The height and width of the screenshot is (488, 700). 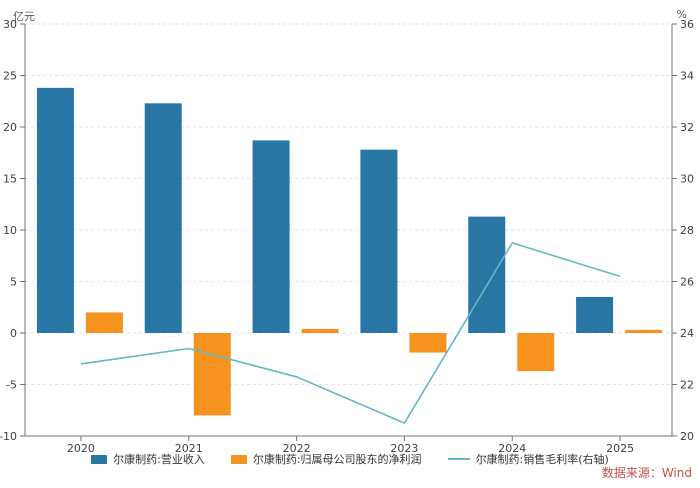 I want to click on right-axis-tick-label: 36, so click(x=687, y=24).